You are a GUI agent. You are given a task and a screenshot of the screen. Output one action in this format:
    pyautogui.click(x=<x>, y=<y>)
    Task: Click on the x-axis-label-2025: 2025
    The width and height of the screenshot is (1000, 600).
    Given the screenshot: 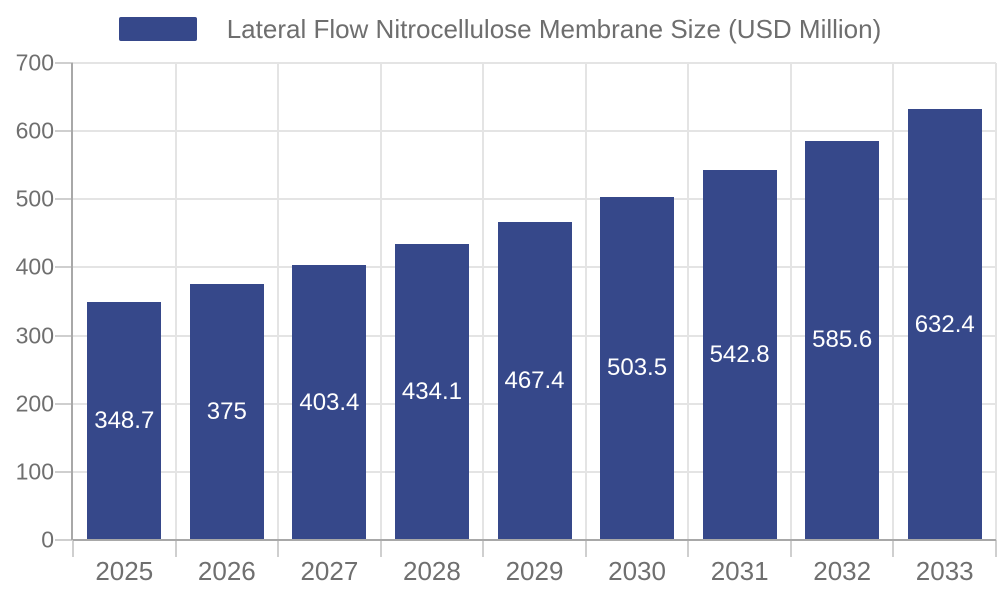 What is the action you would take?
    pyautogui.click(x=124, y=571)
    